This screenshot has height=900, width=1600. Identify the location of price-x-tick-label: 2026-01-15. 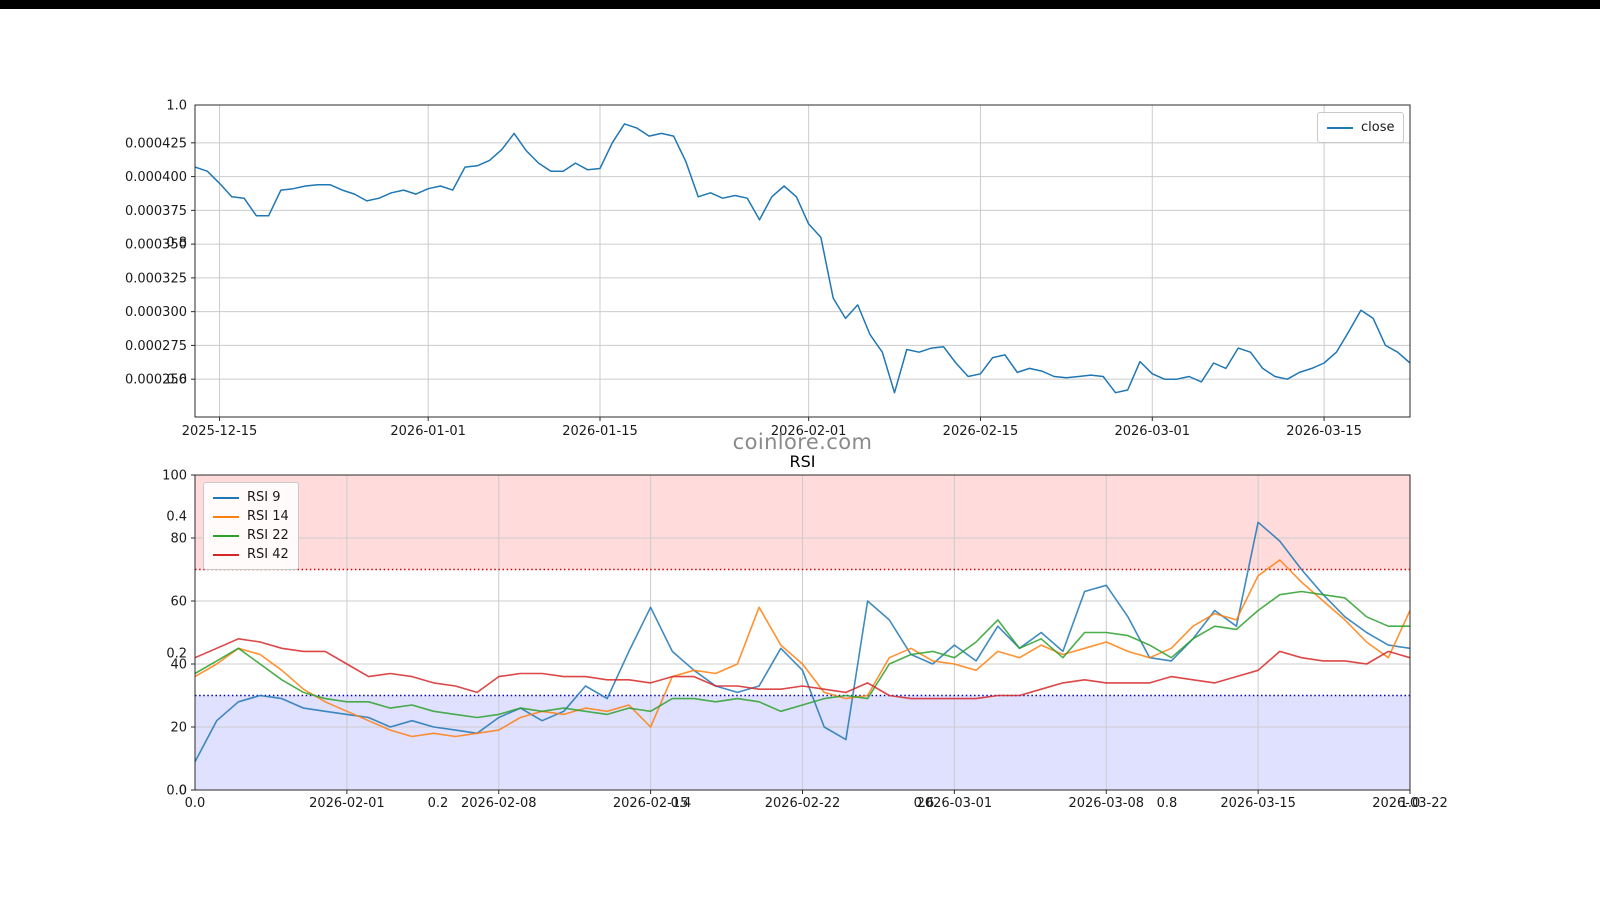
(600, 431).